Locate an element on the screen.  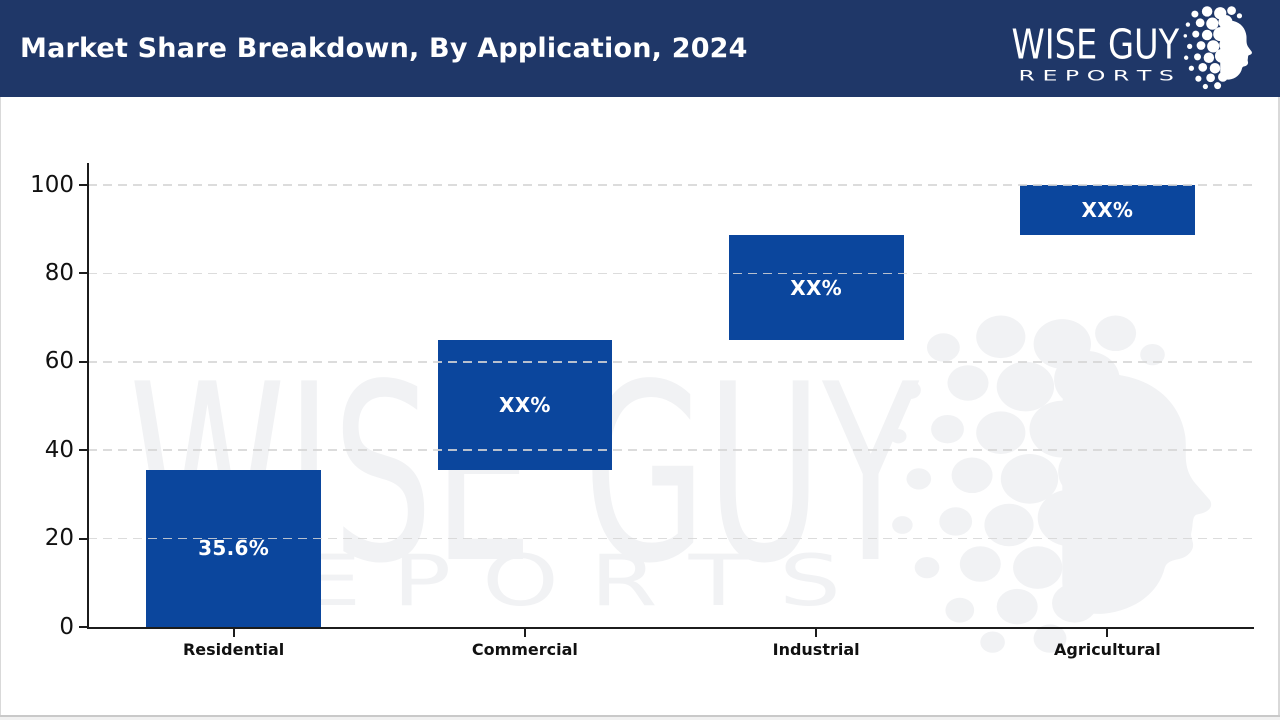
watermark-face-dots-icon is located at coordinates (1051, 484).